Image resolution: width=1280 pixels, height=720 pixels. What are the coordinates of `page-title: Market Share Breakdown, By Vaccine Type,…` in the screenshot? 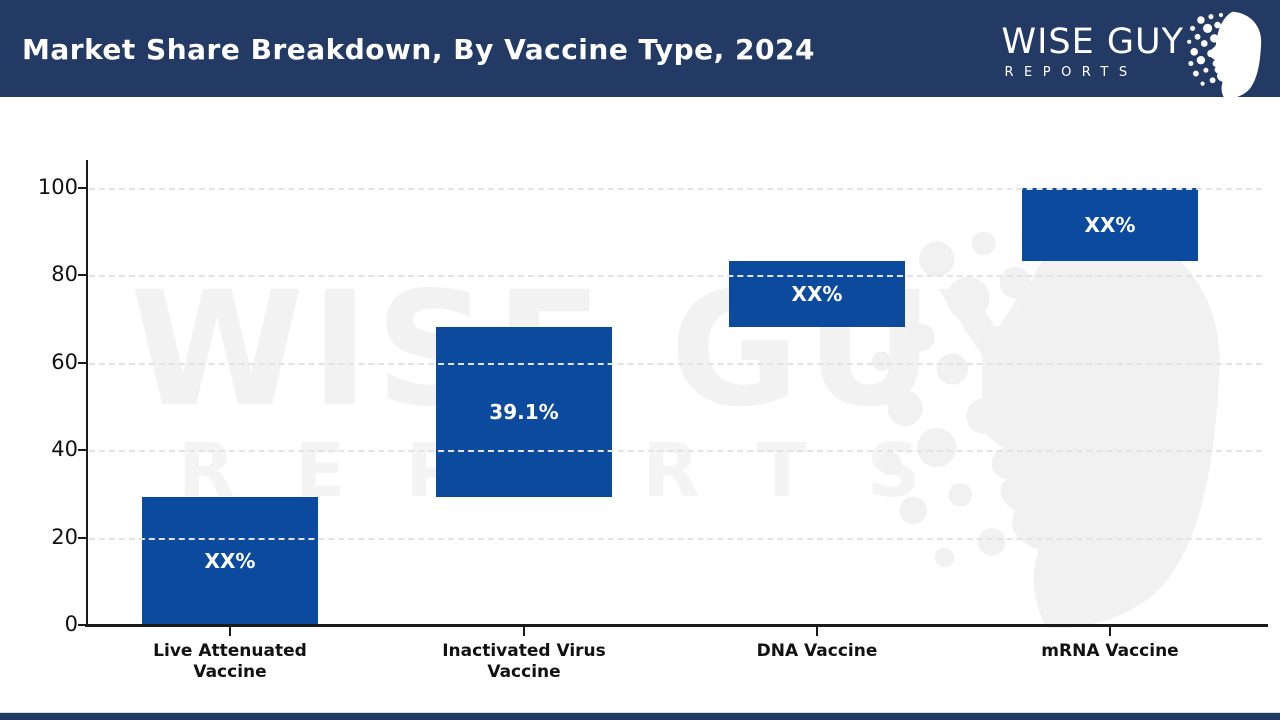 It's located at (418, 49).